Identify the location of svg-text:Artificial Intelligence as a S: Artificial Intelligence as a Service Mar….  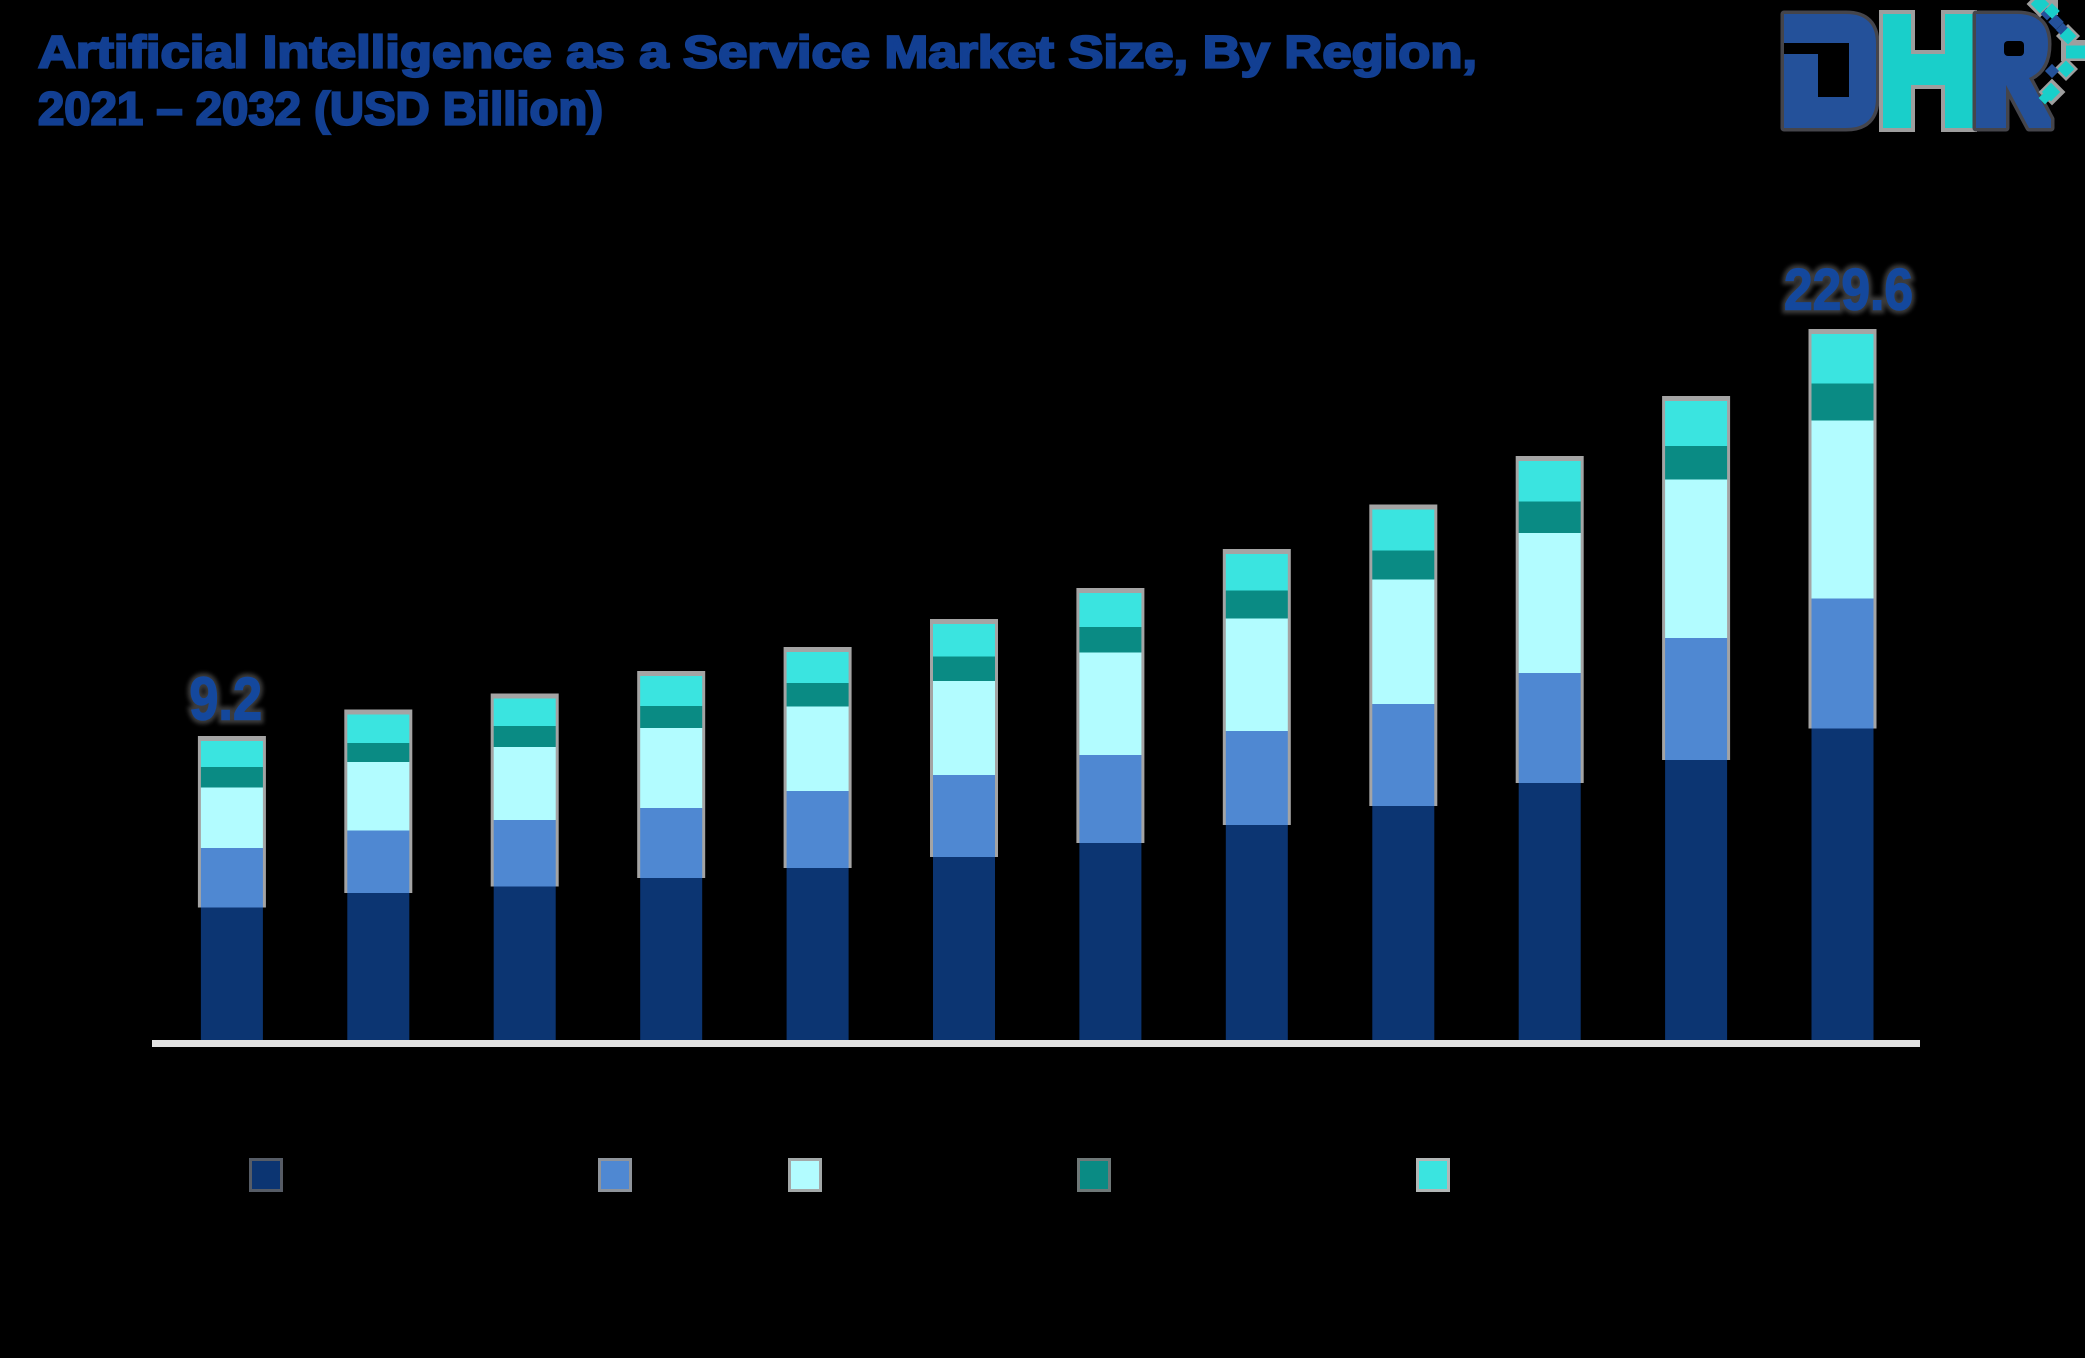
(757, 51).